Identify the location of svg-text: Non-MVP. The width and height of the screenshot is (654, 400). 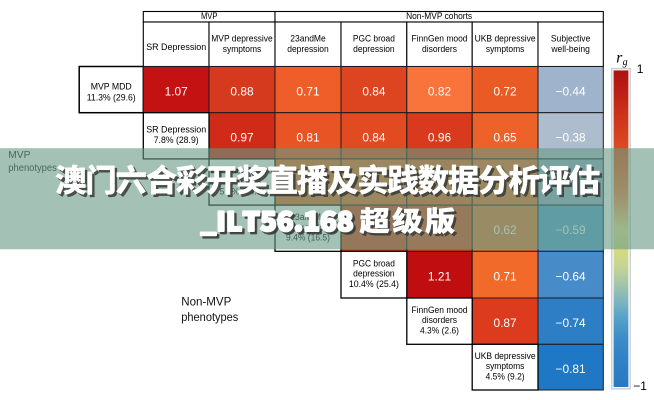
(206, 302).